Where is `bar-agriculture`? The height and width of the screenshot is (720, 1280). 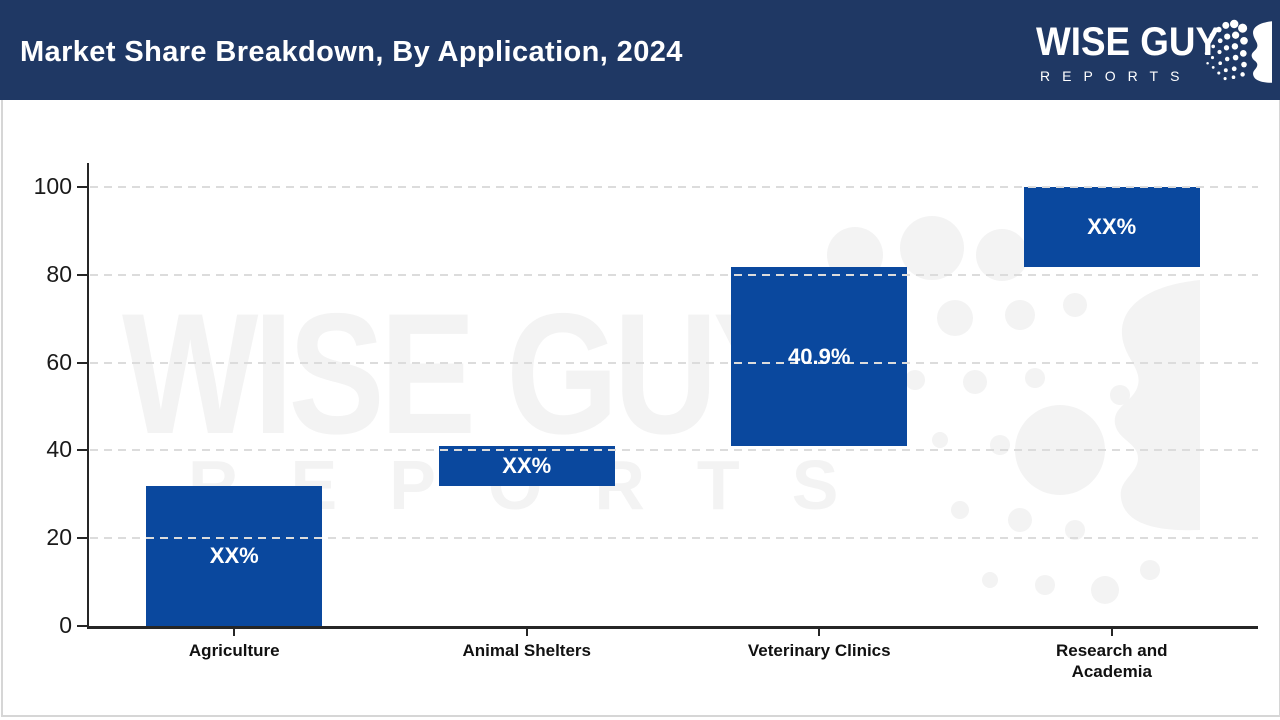 bar-agriculture is located at coordinates (234, 556).